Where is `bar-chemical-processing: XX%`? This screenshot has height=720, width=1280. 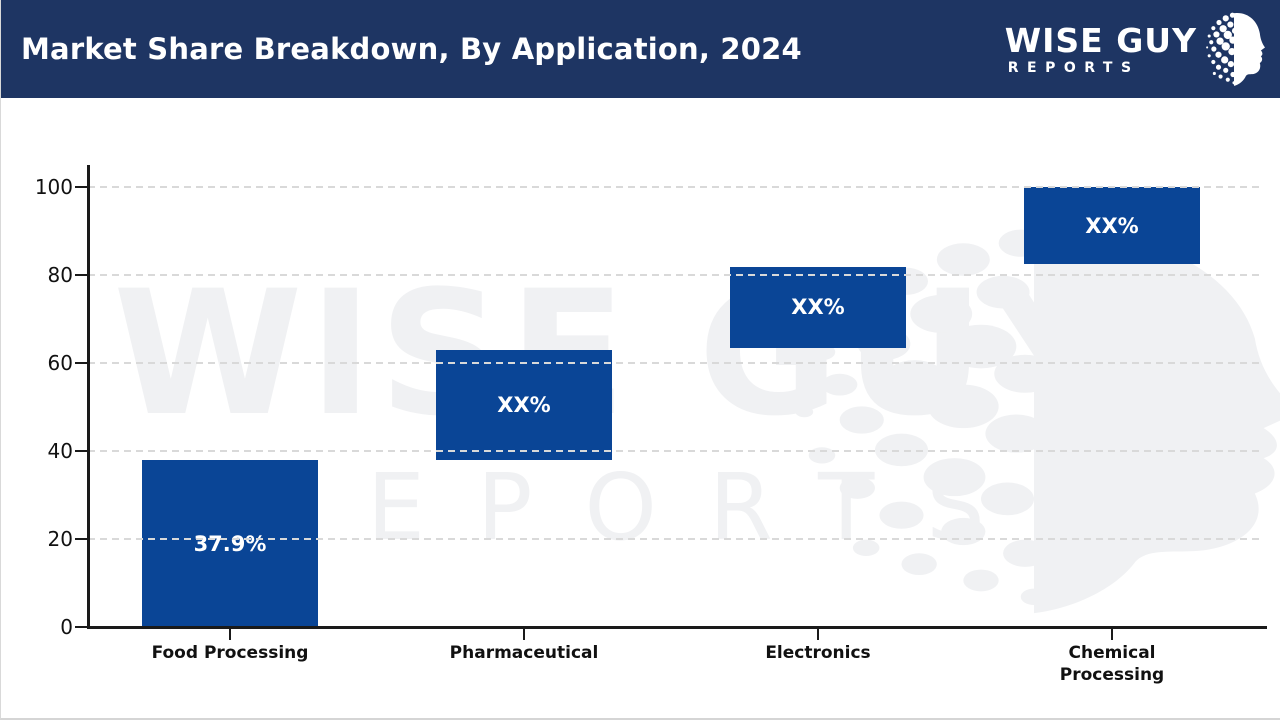
bar-chemical-processing: XX% is located at coordinates (1112, 225).